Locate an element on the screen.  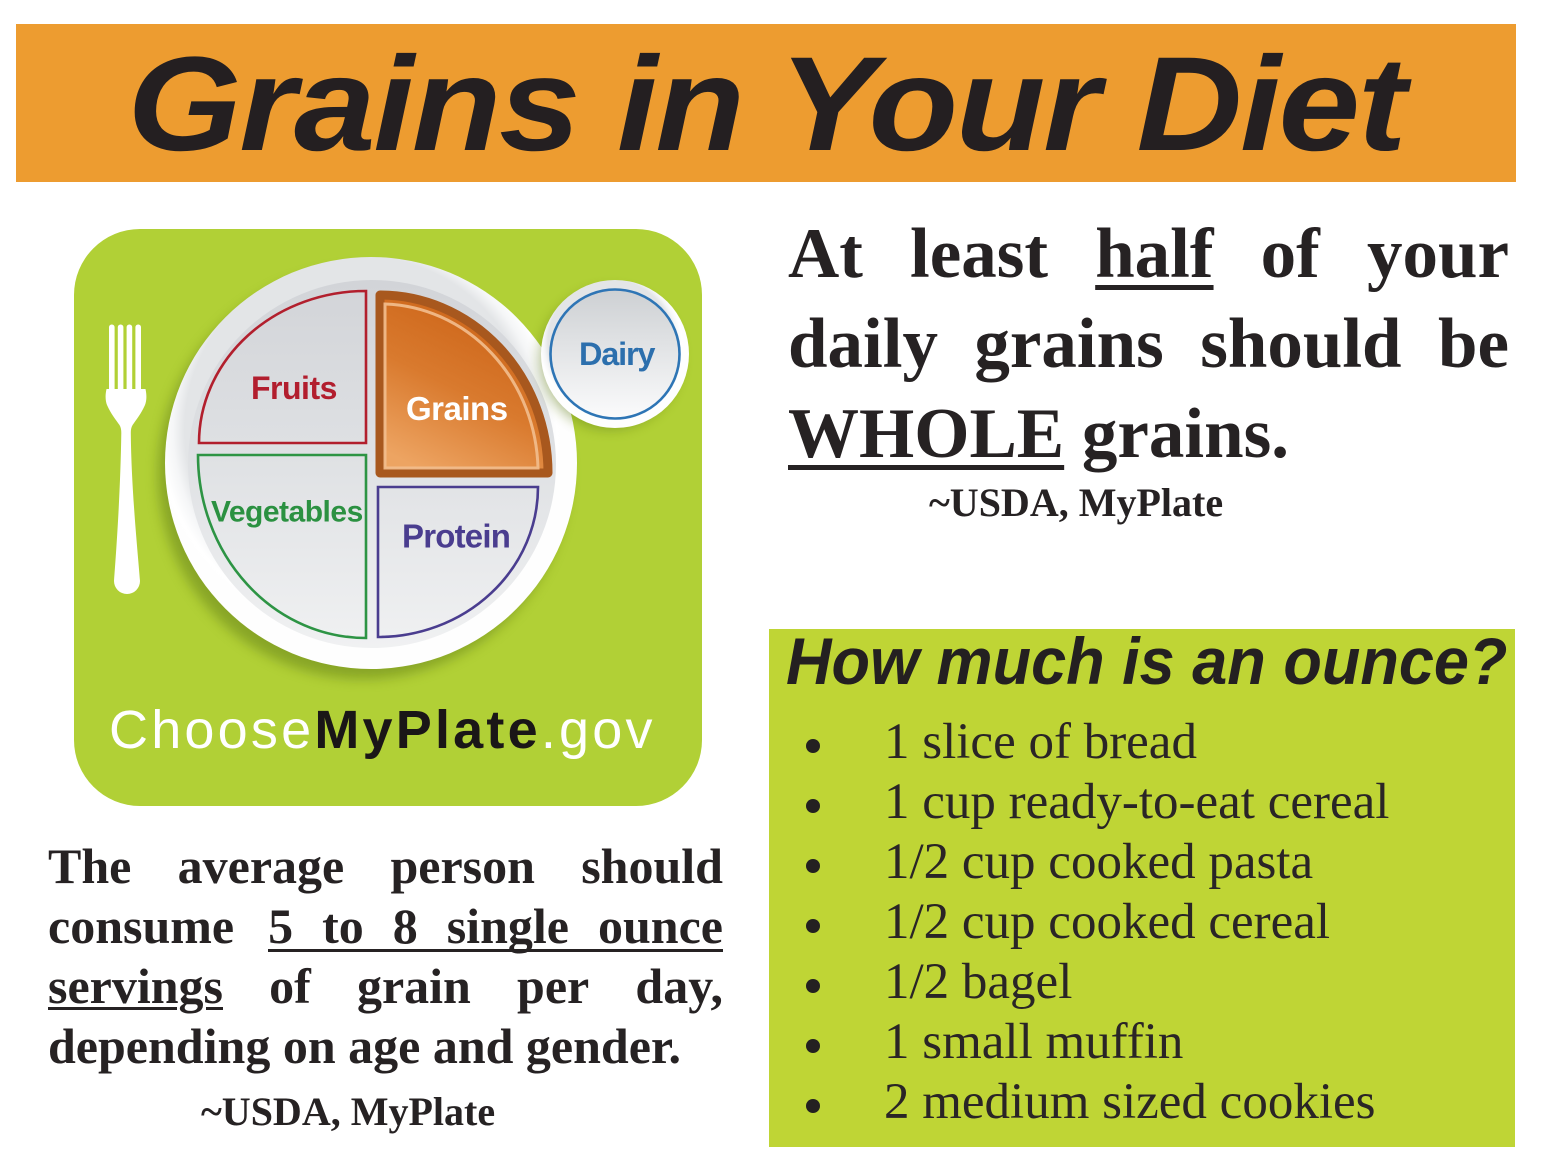
svg-text: ChooseMyPlate.gov is located at coordinates (382, 730).